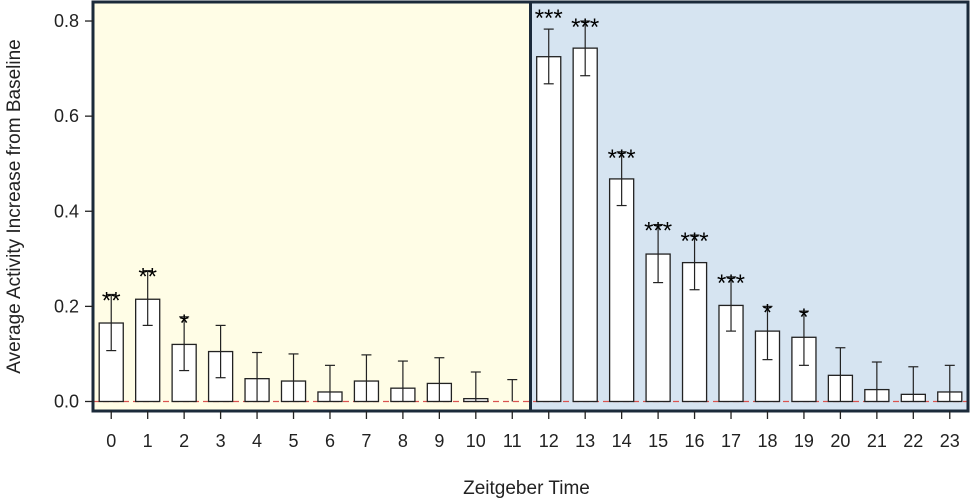  I want to click on significance-label-13: ***, so click(585, 27).